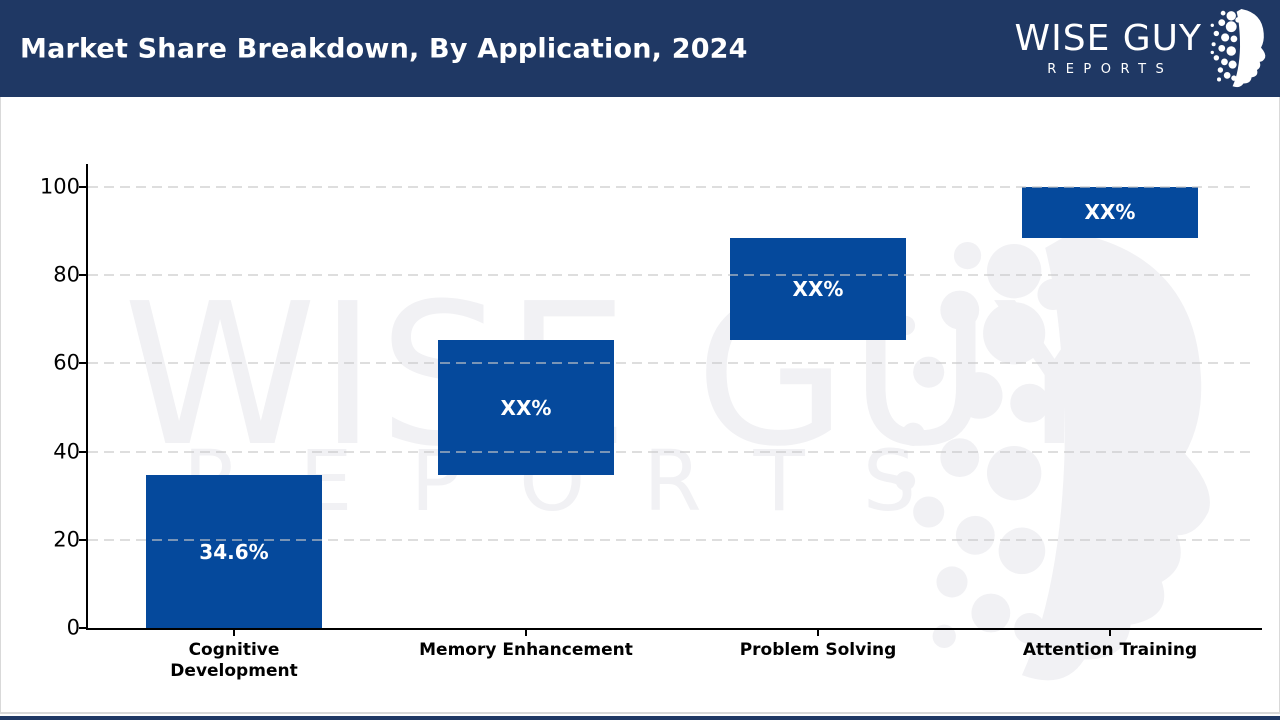  I want to click on x-axis-line, so click(674, 629).